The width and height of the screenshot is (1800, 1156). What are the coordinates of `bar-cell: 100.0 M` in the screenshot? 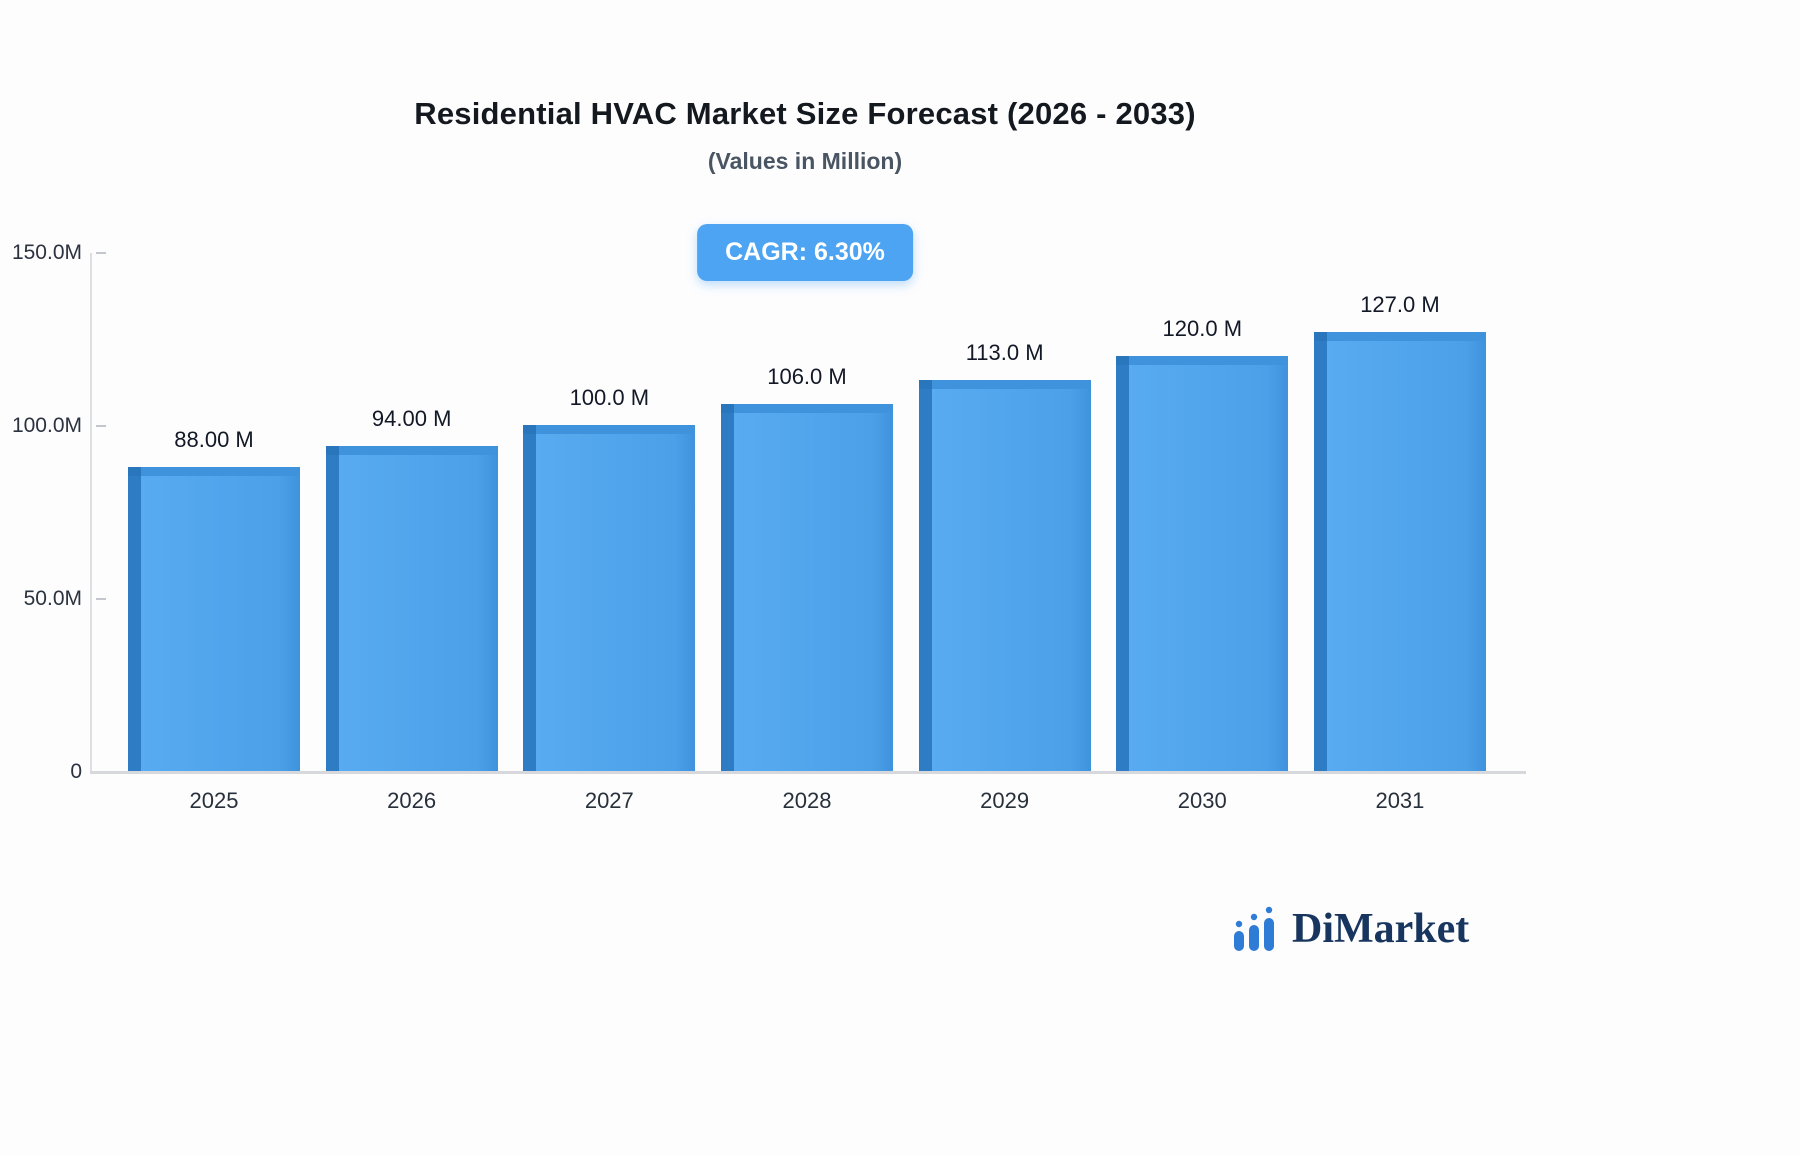 It's located at (609, 578).